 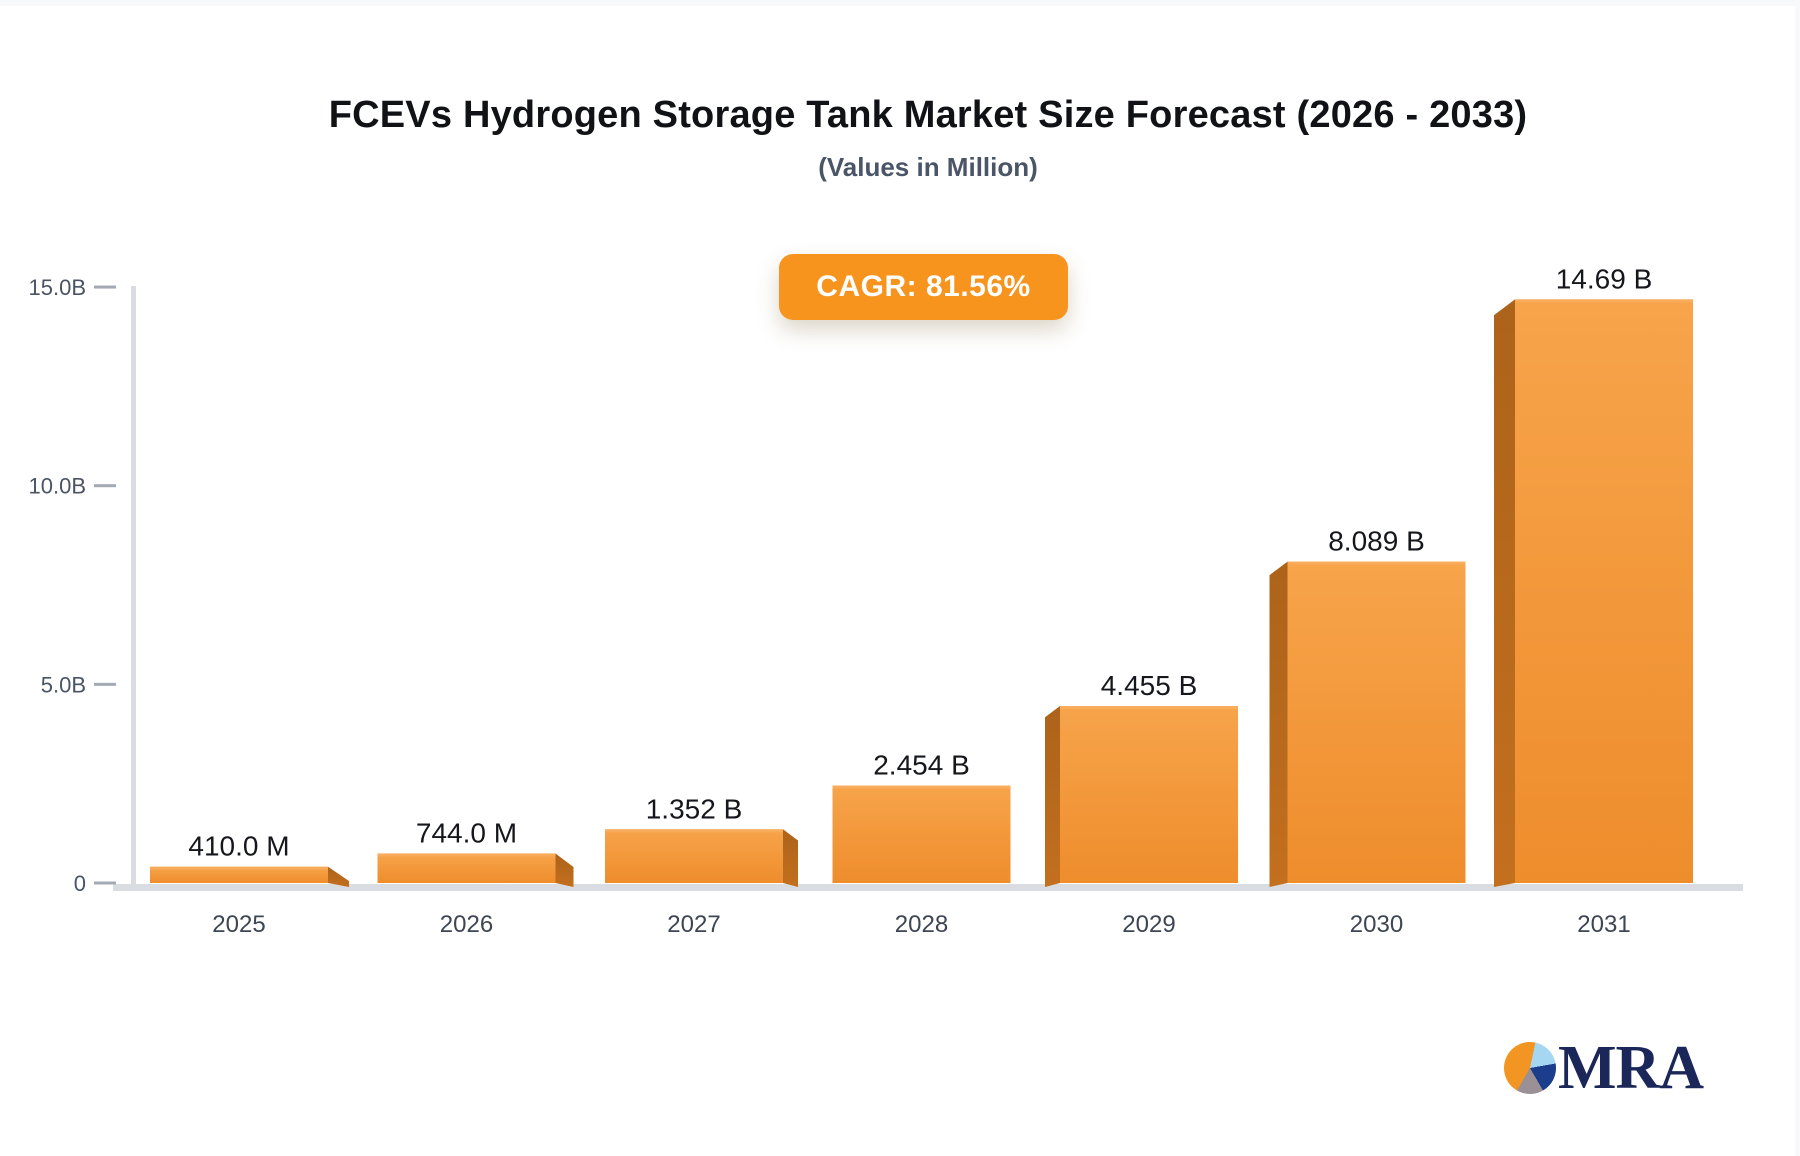 I want to click on bar-value-label: 1.352 B, so click(x=694, y=808).